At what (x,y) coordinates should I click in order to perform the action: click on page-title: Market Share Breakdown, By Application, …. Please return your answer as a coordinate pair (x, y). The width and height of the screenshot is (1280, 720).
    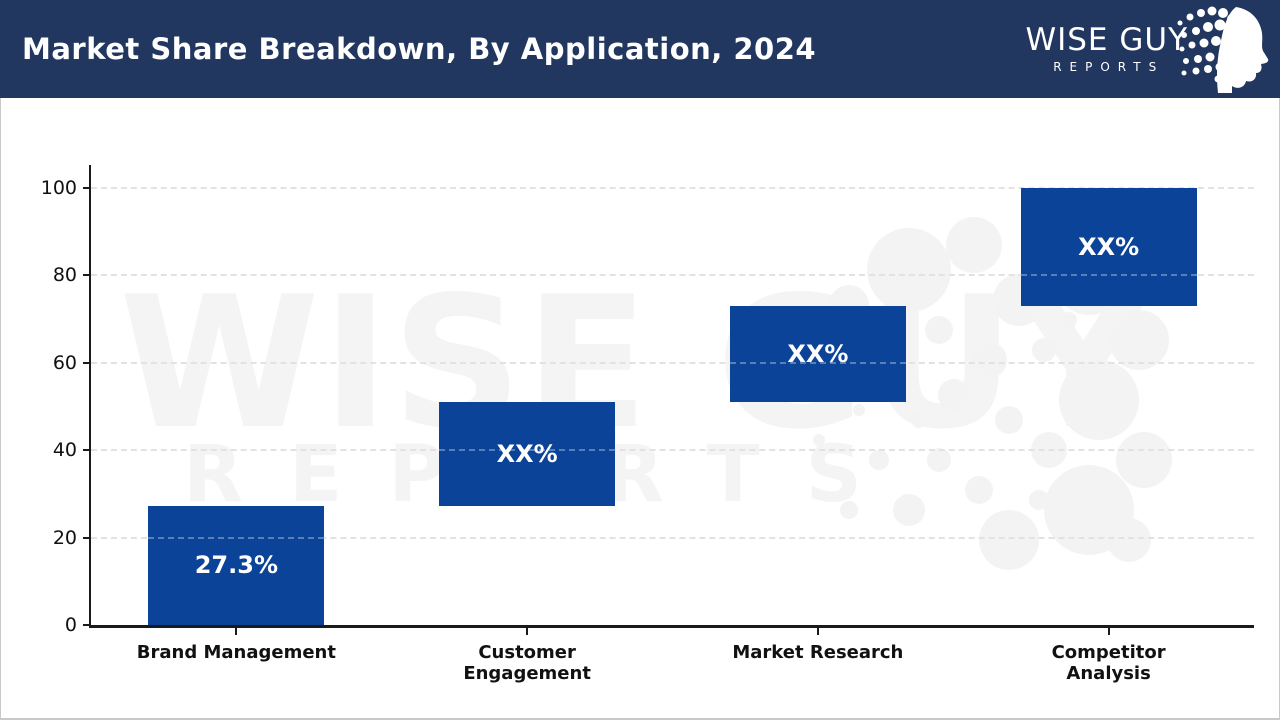
    Looking at the image, I should click on (419, 49).